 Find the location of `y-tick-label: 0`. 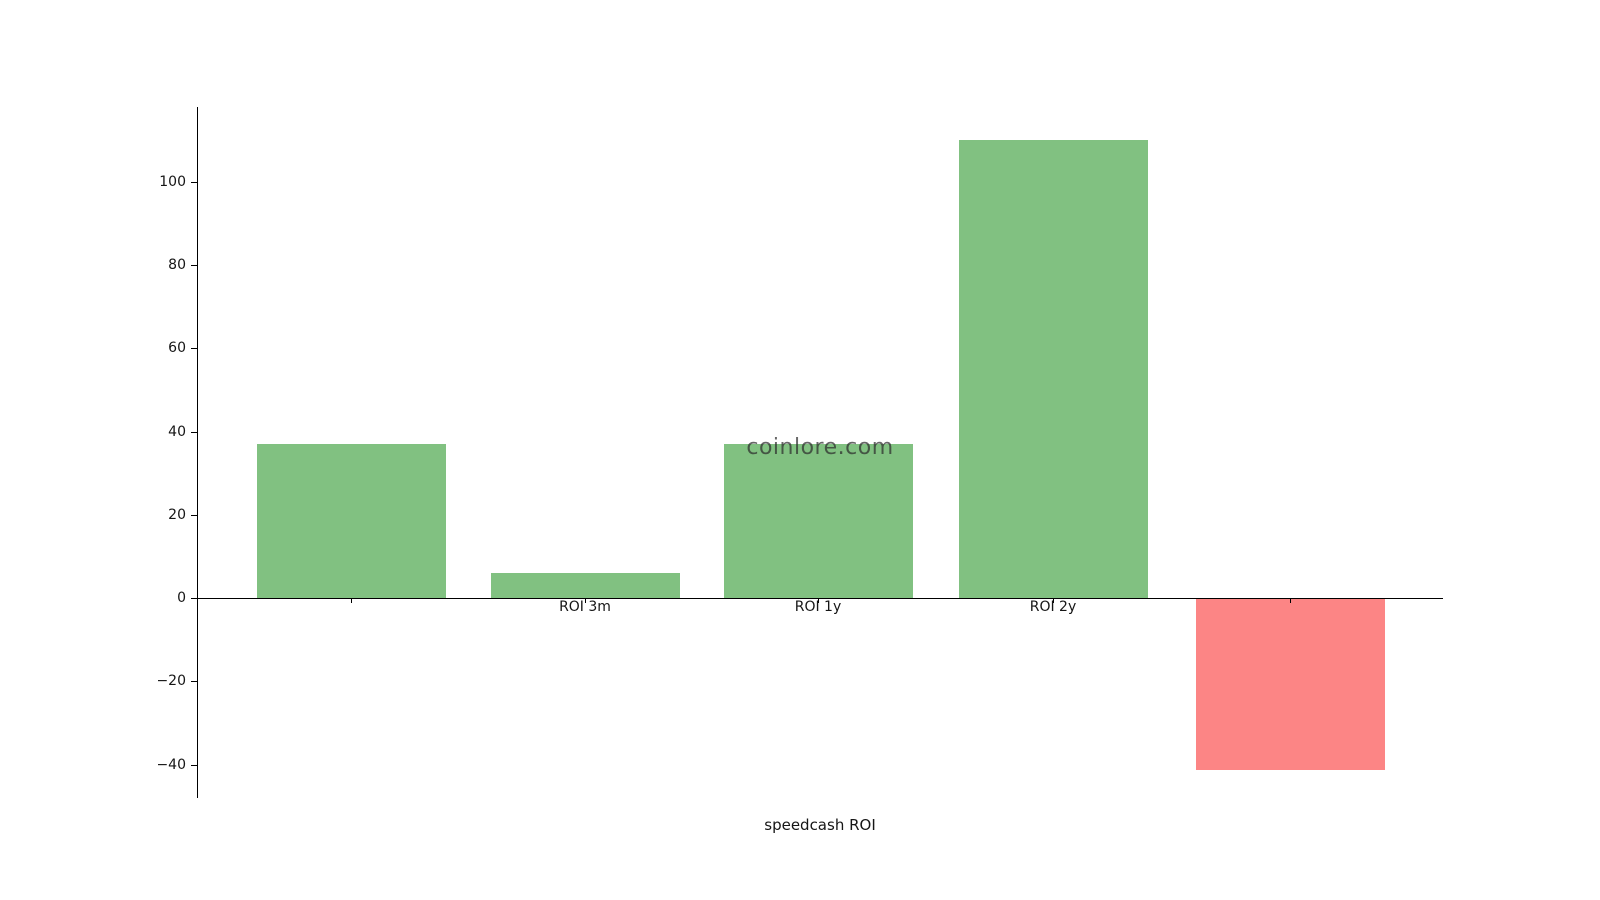

y-tick-label: 0 is located at coordinates (181, 598).